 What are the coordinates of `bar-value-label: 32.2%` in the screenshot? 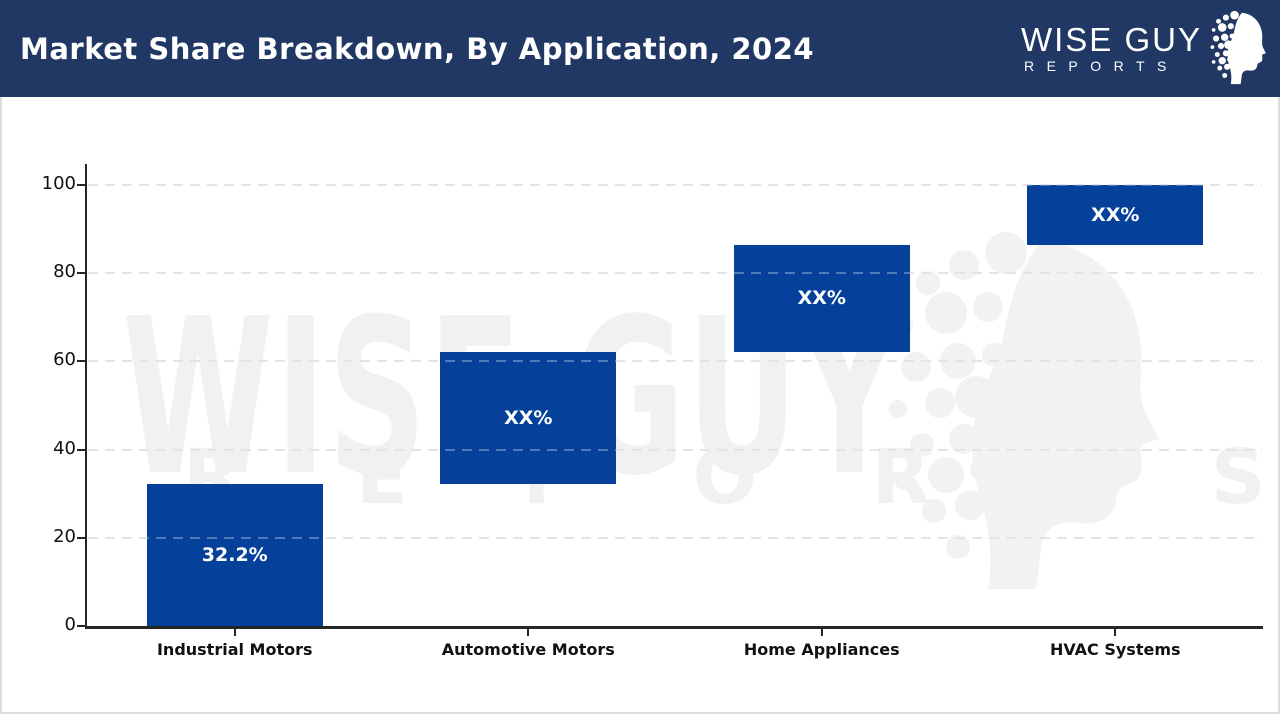 It's located at (234, 554).